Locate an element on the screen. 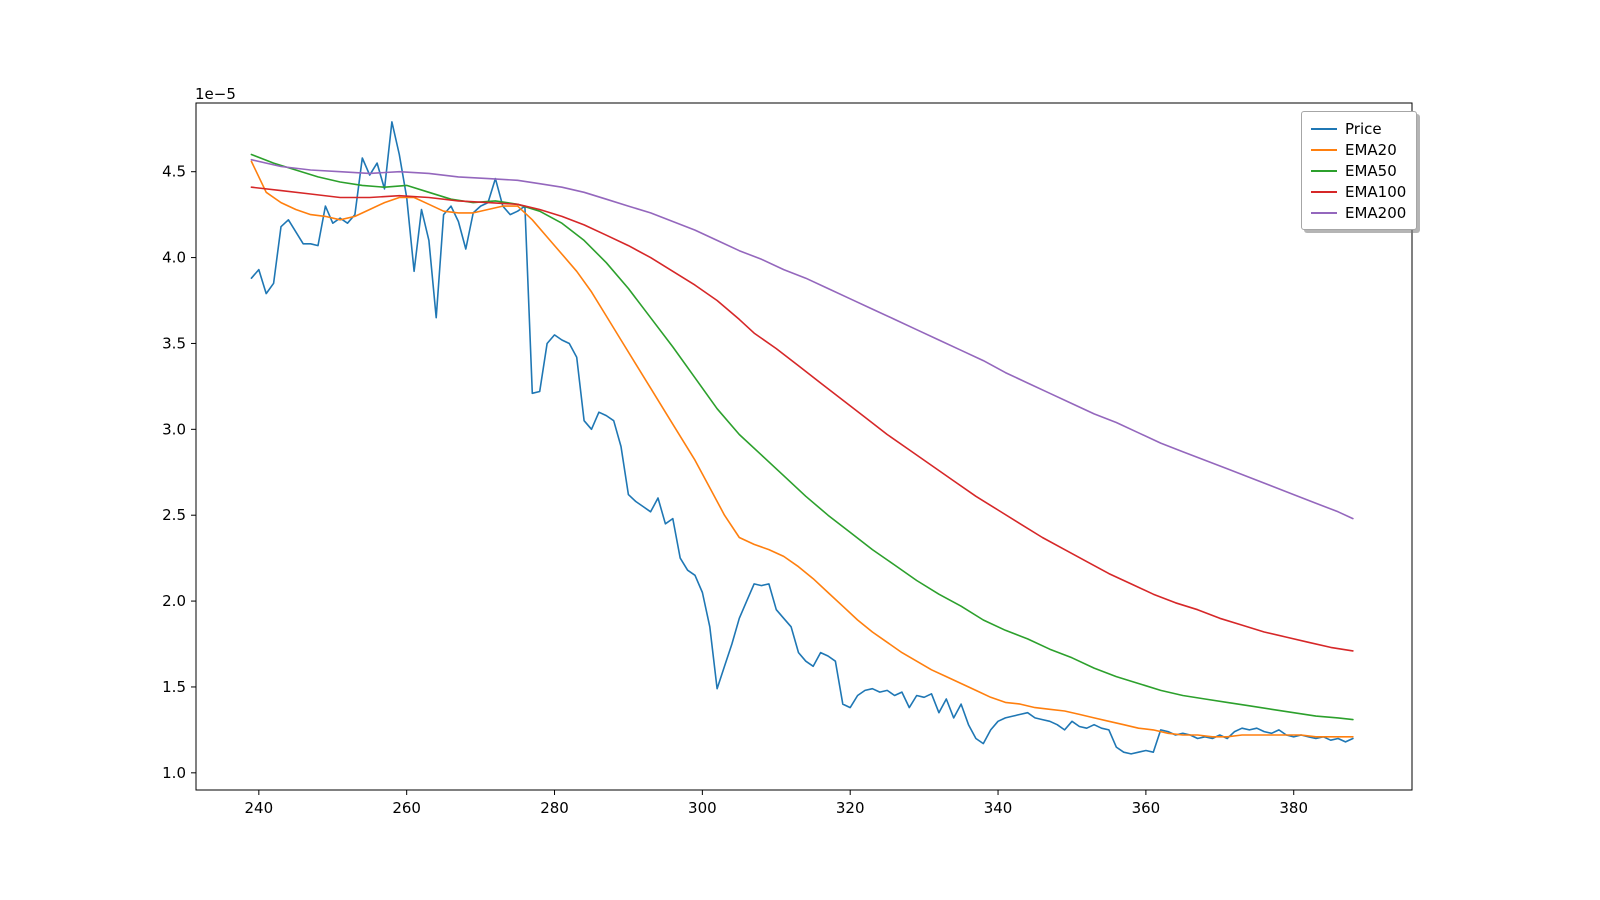  legend-label-ema50: EMA50 is located at coordinates (1371, 170).